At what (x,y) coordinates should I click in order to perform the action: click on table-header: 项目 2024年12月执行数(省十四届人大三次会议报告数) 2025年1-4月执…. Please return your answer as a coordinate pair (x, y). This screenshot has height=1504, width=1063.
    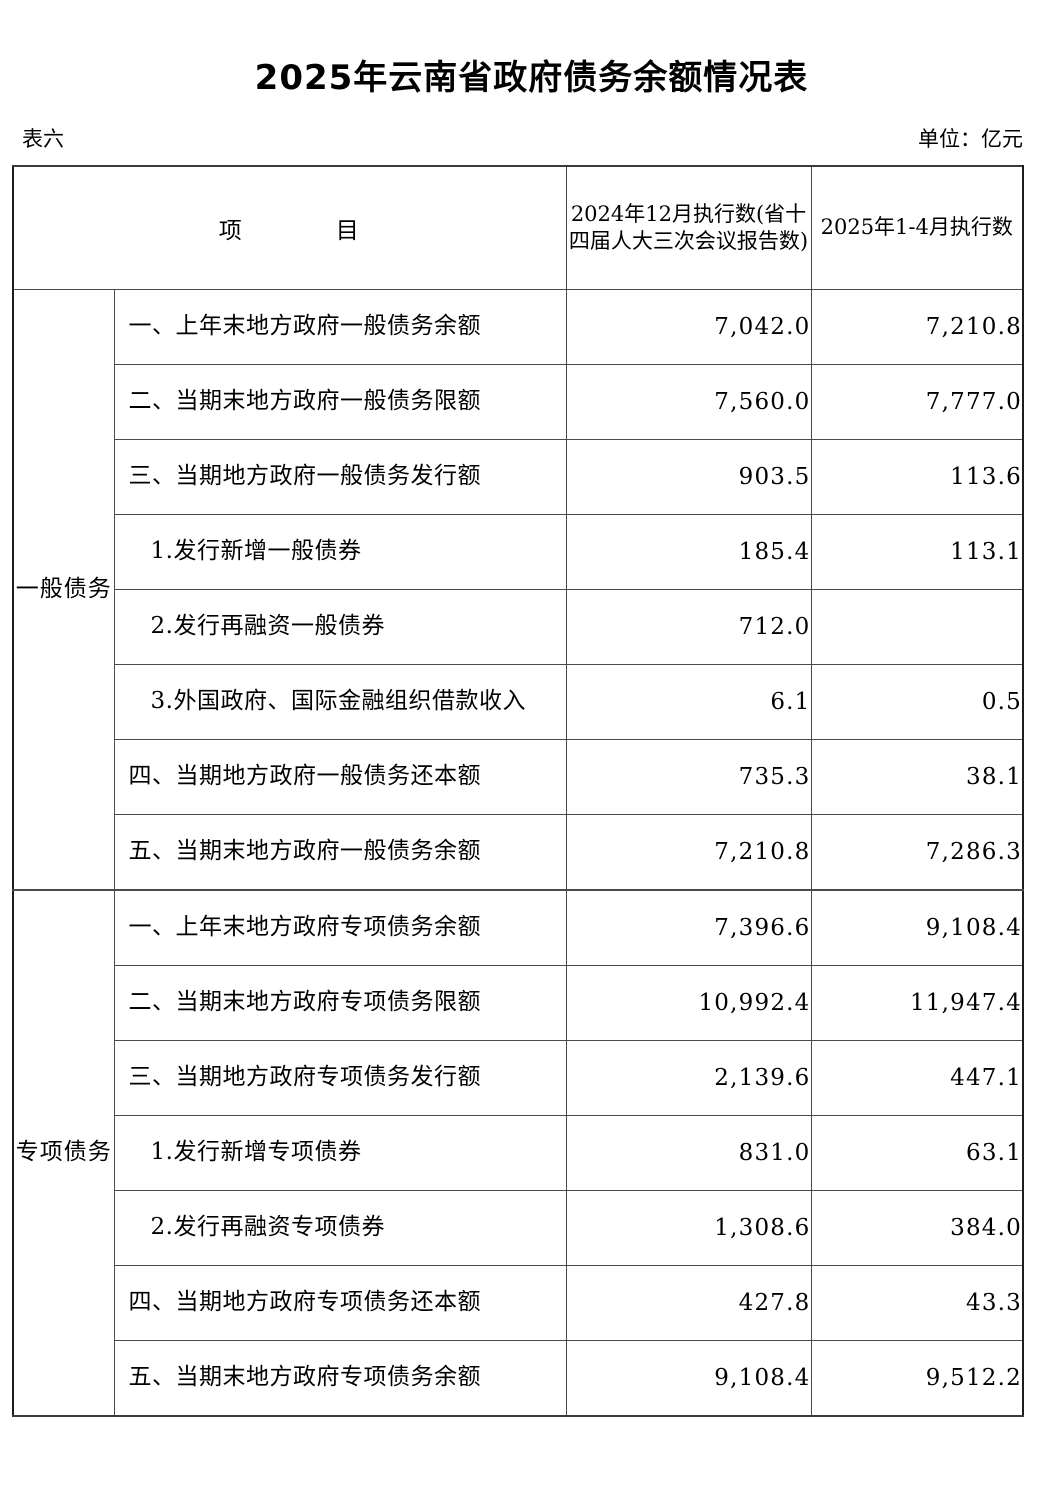
    Looking at the image, I should click on (518, 227).